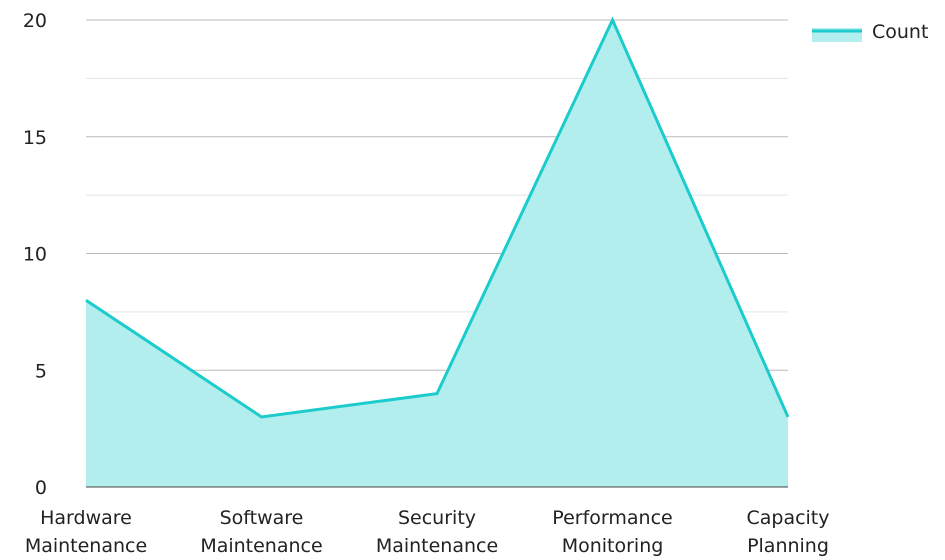 The image size is (945, 560). I want to click on y-tick-label: 5, so click(41, 371).